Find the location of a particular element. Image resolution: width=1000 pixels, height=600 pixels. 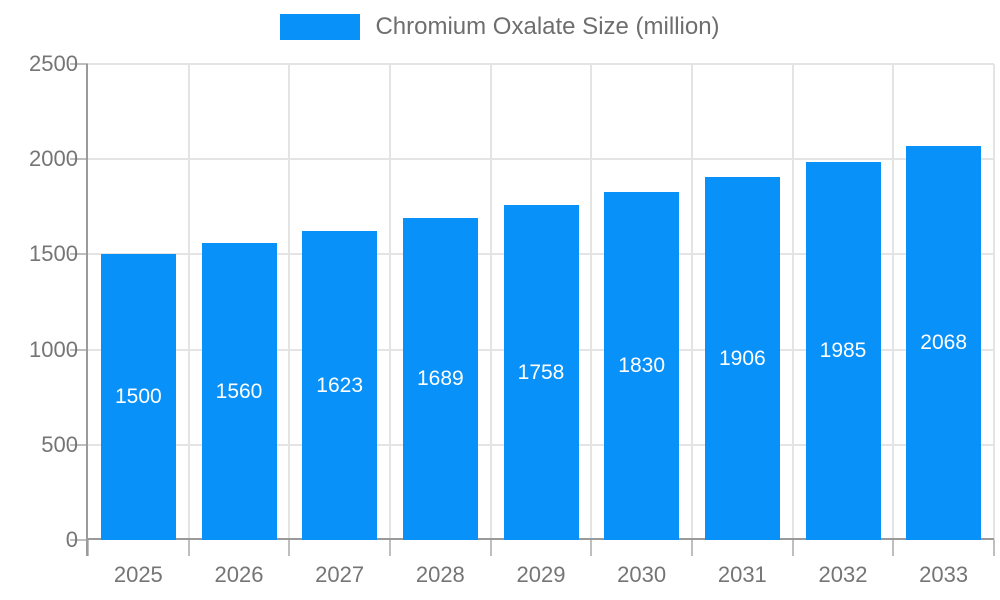

bar-2030: 1830 is located at coordinates (642, 366).